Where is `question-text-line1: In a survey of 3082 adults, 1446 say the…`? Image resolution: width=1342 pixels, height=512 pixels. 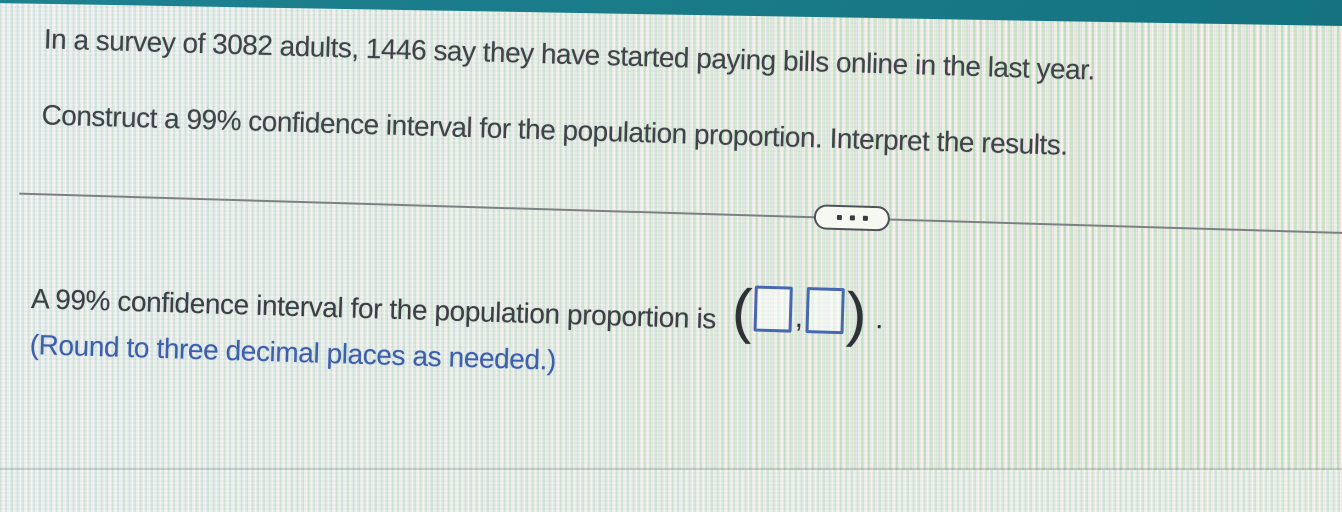
question-text-line1: In a survey of 3082 adults, 1446 say the… is located at coordinates (569, 54).